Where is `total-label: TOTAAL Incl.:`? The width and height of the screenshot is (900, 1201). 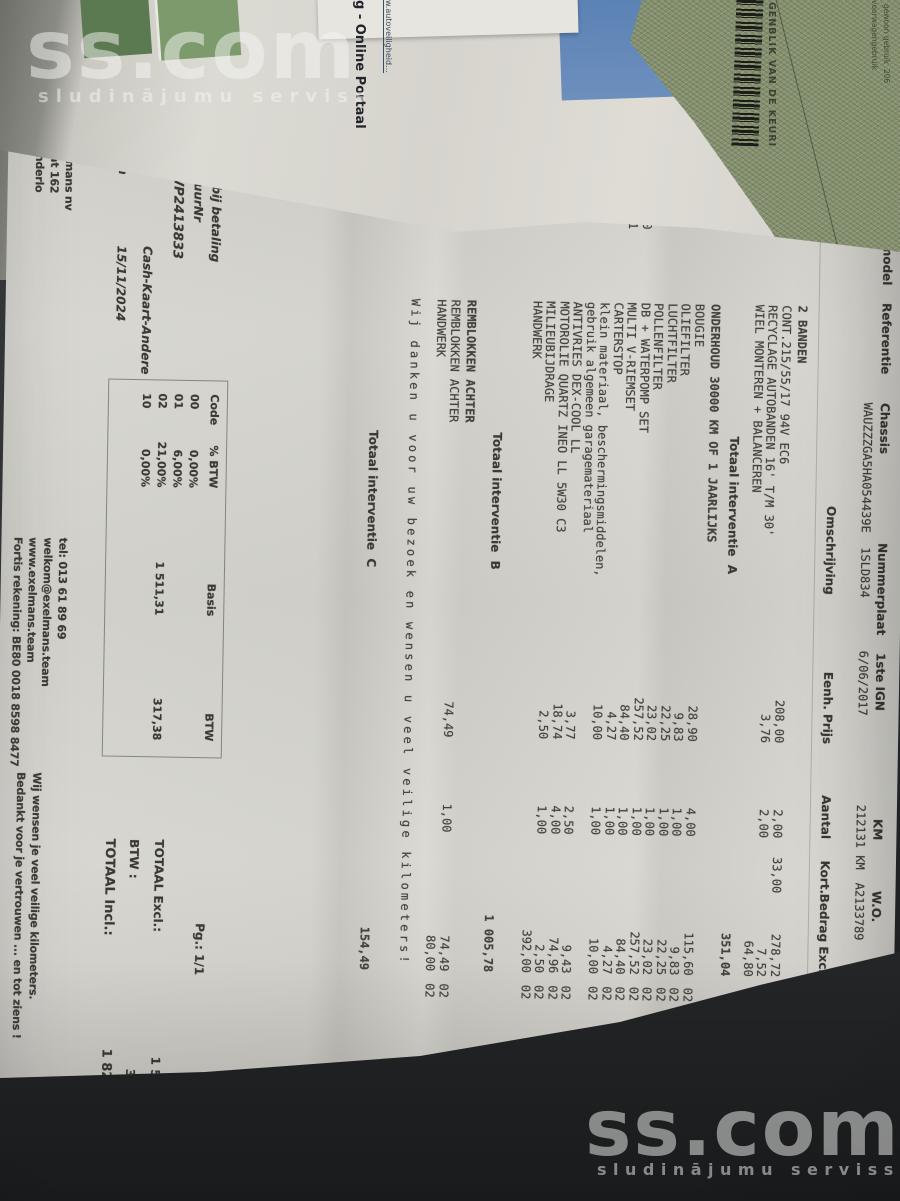
total-label: TOTAAL Incl.: is located at coordinates (109, 887).